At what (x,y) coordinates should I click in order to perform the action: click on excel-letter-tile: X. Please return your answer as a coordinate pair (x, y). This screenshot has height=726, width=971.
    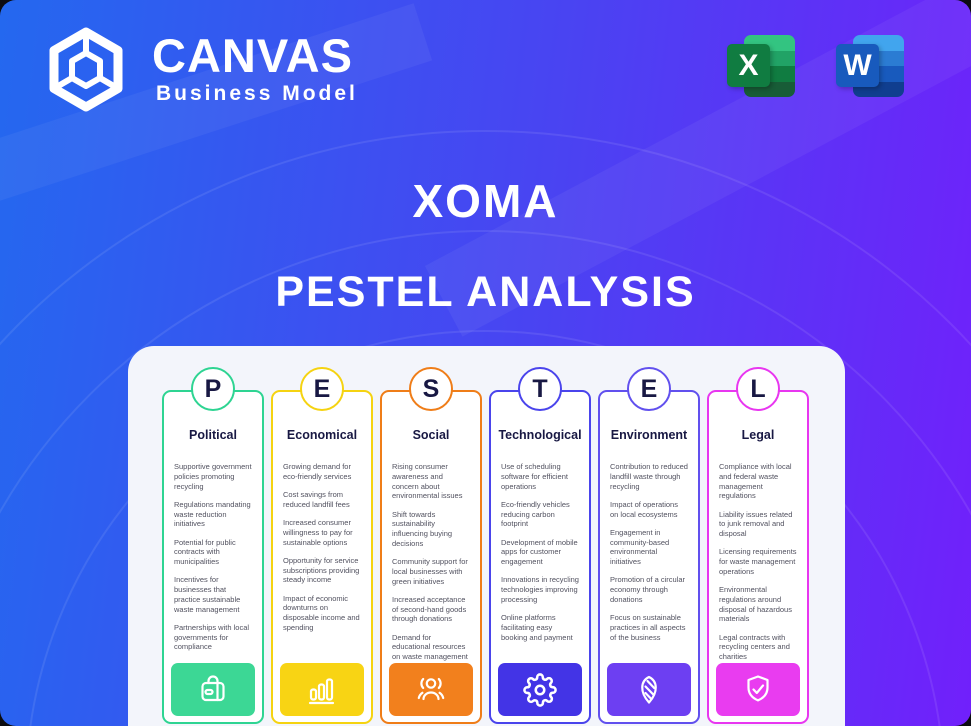
    Looking at the image, I should click on (748, 65).